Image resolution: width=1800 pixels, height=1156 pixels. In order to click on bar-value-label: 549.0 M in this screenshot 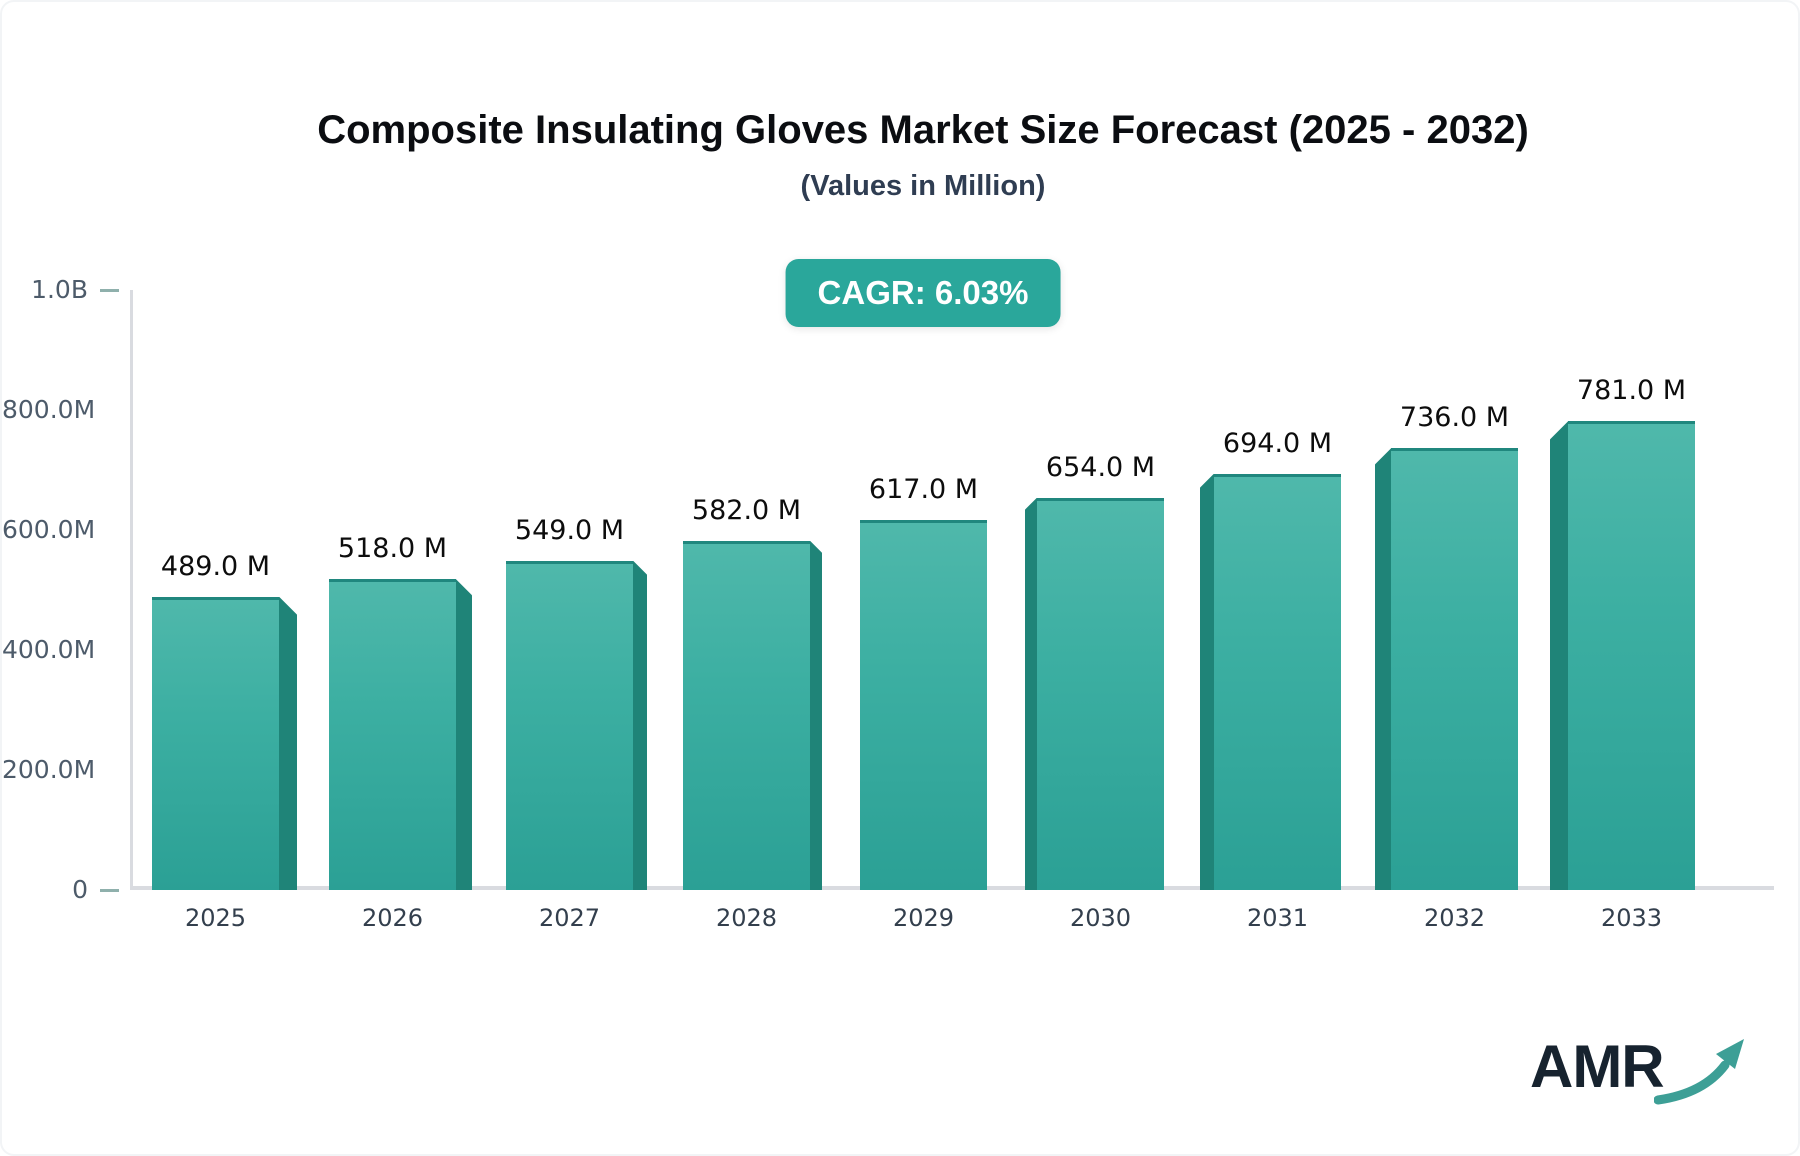, I will do `click(569, 530)`.